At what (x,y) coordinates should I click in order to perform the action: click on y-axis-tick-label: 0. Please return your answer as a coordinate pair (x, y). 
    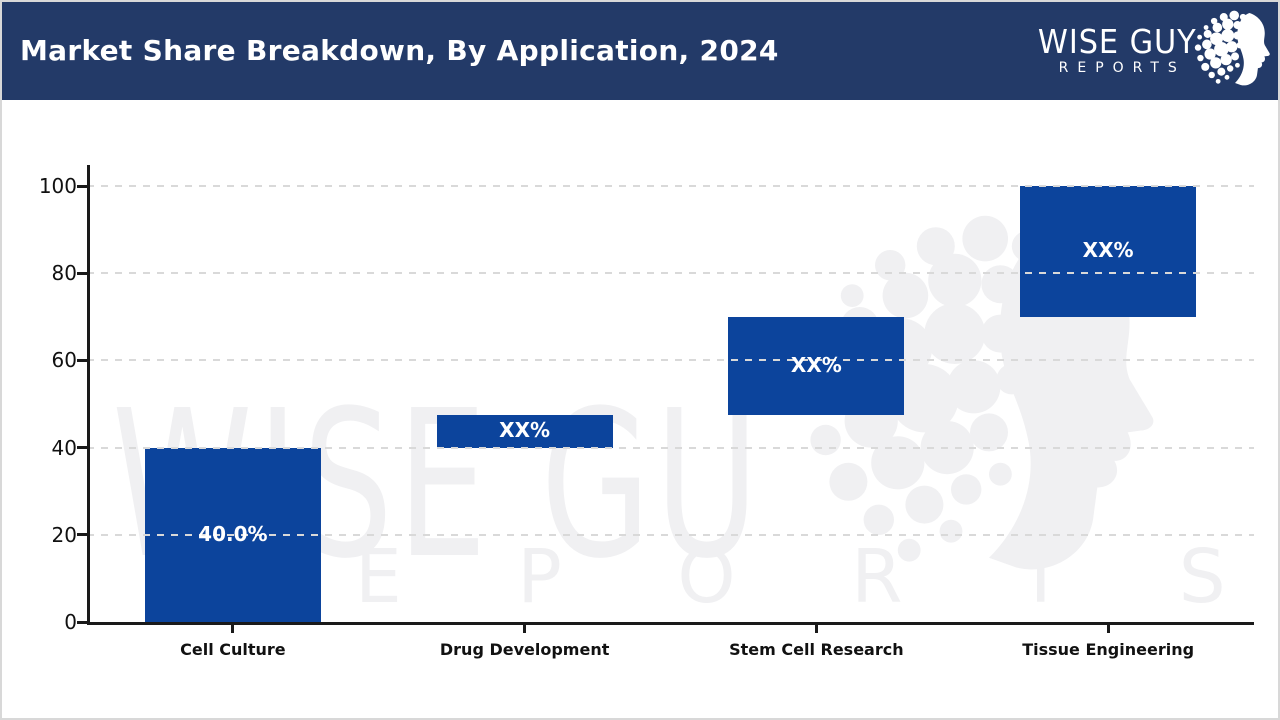
    Looking at the image, I should click on (70, 622).